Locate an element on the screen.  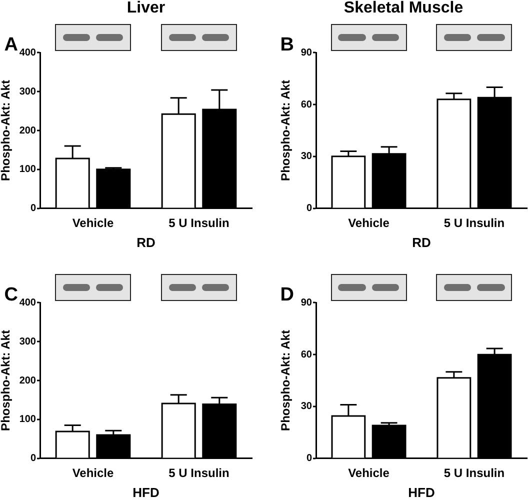
text: C is located at coordinates (11, 295).